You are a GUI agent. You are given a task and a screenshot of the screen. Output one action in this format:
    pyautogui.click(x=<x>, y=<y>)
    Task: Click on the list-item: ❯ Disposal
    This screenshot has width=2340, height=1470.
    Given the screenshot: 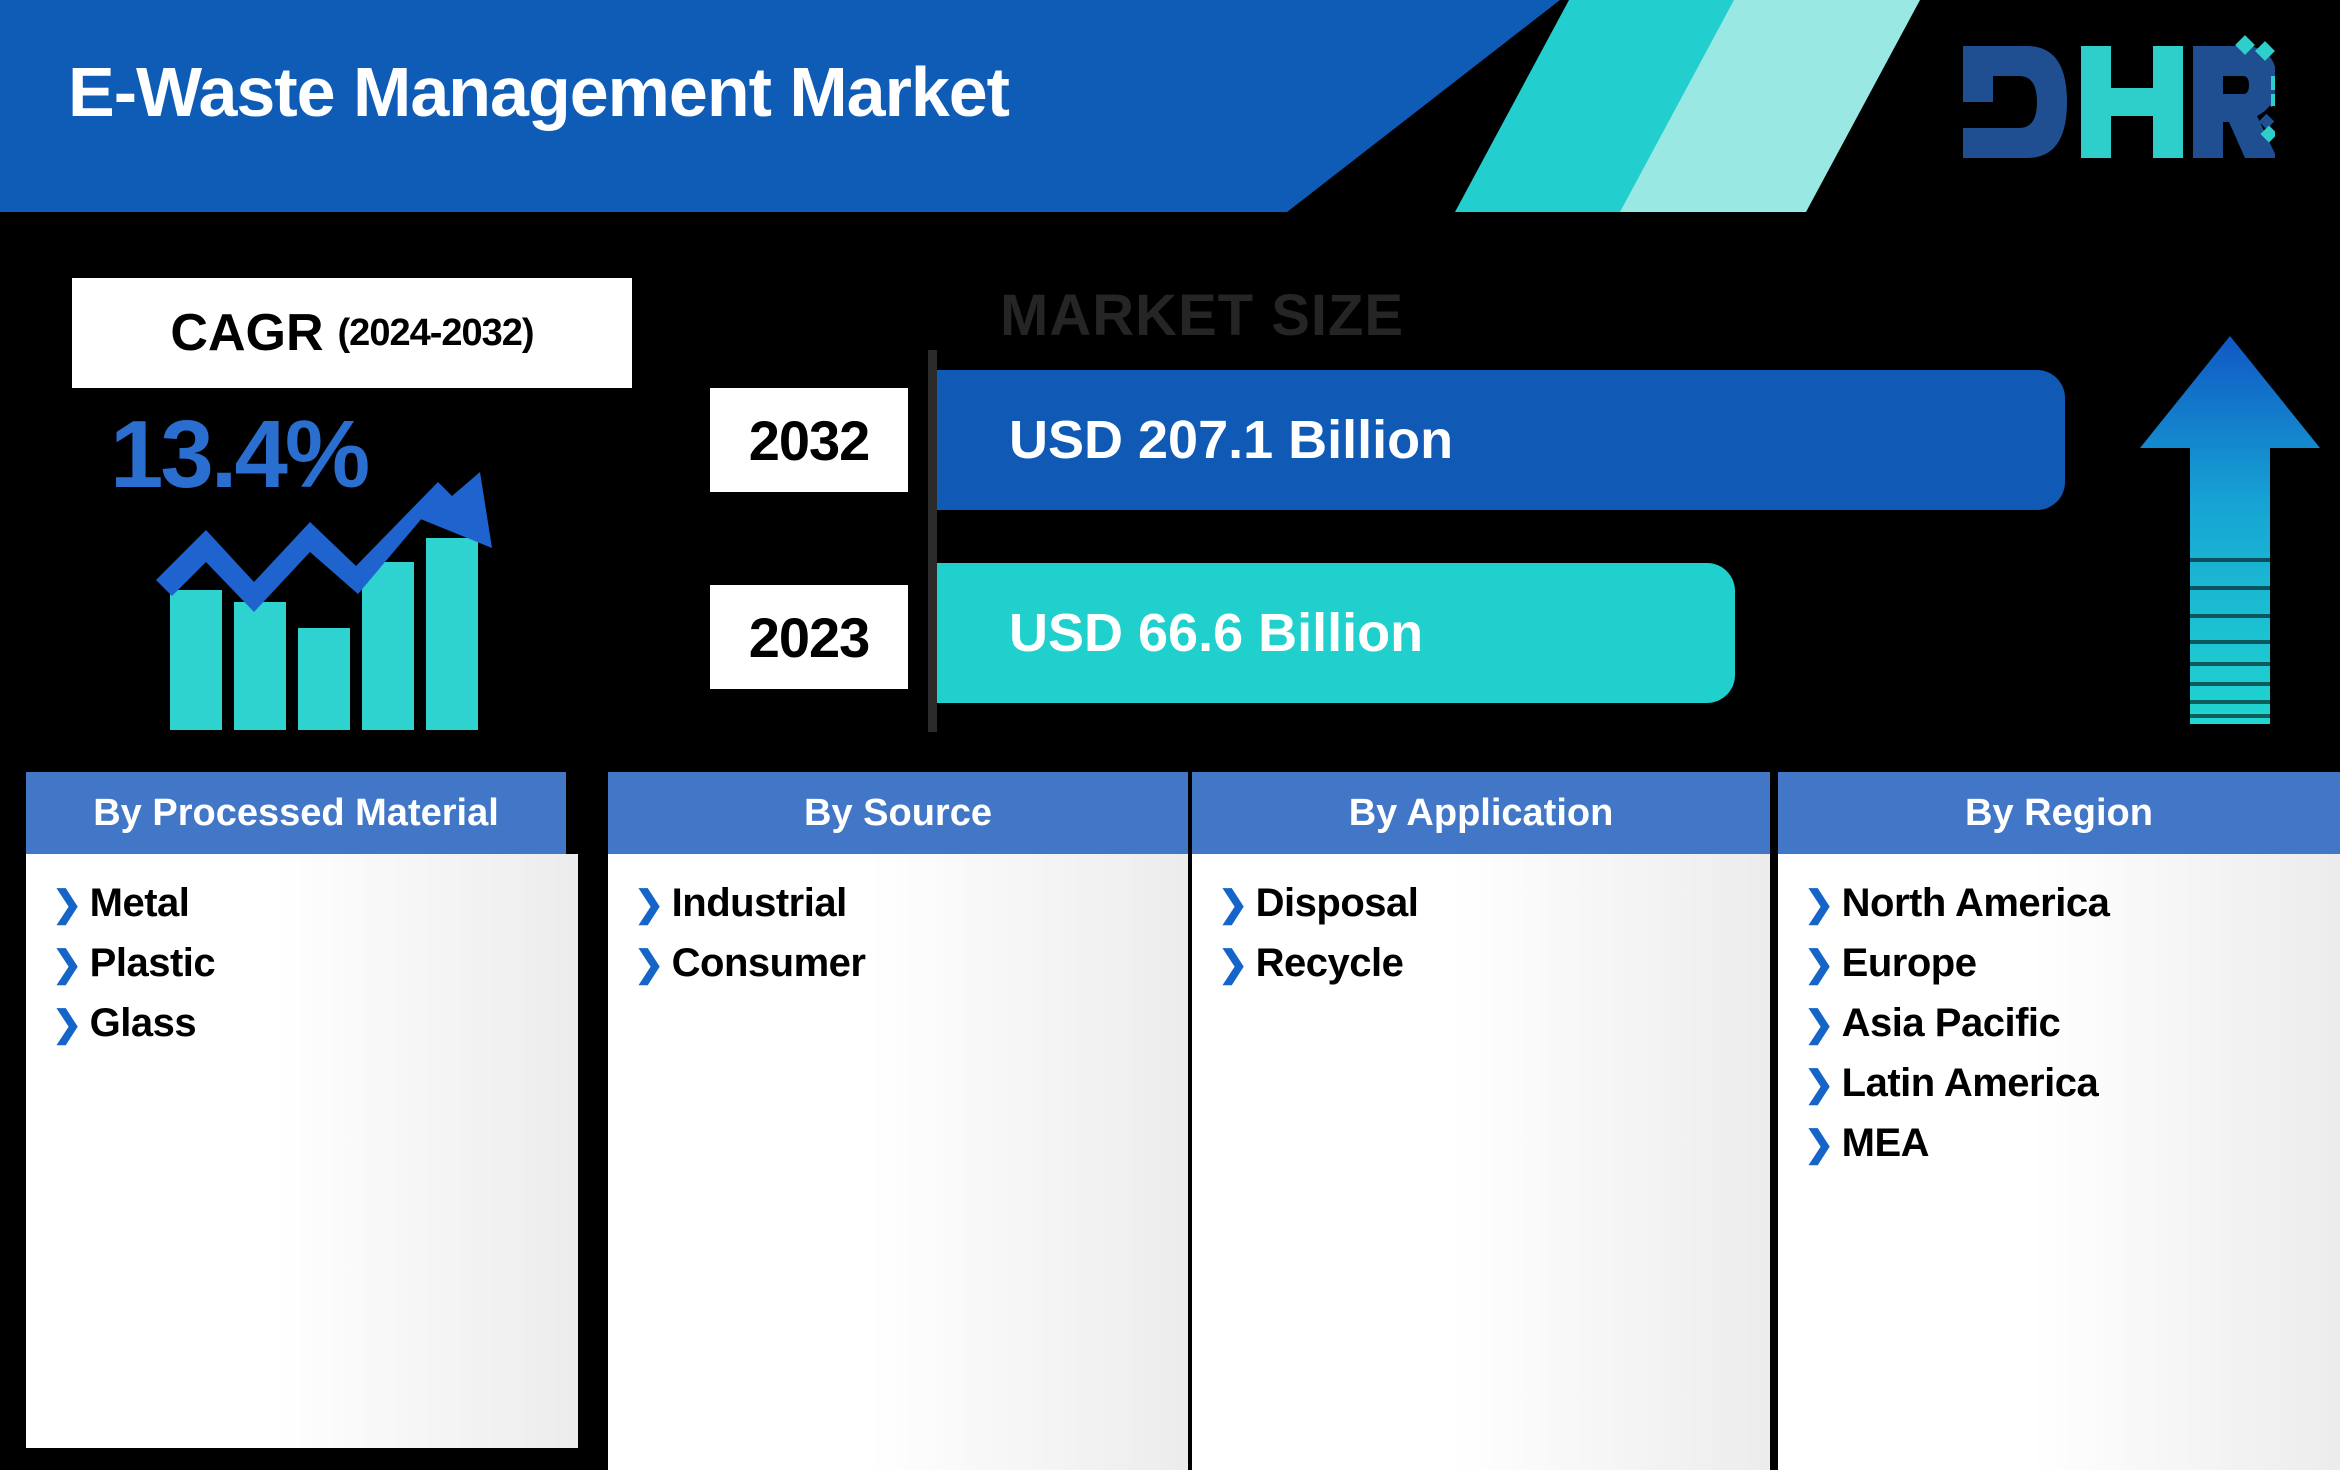 What is the action you would take?
    pyautogui.click(x=1494, y=903)
    